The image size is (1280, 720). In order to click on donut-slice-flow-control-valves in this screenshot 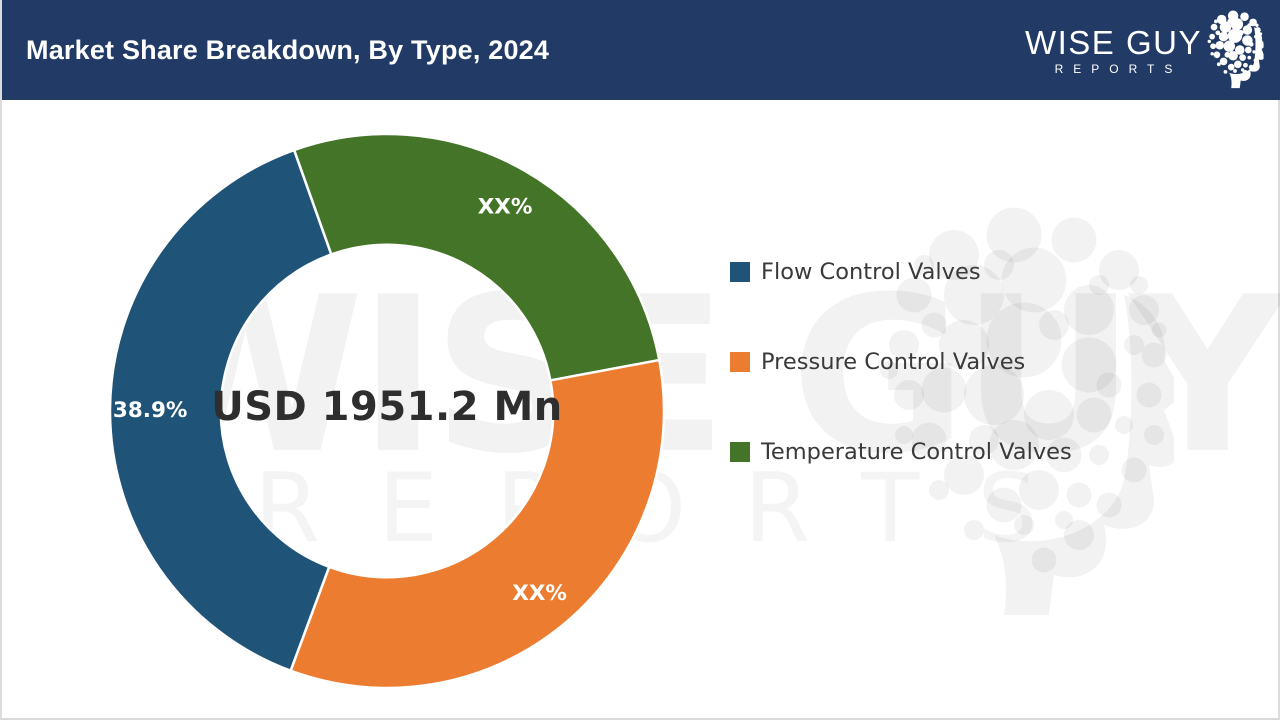, I will do `click(220, 410)`.